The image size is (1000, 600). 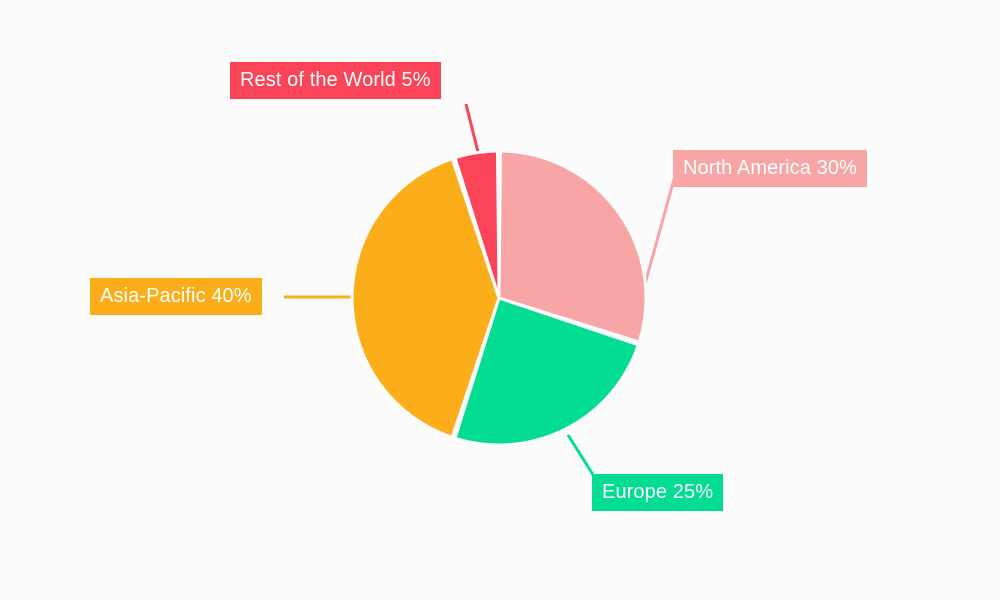 I want to click on pie-slice-europe, so click(x=547, y=371).